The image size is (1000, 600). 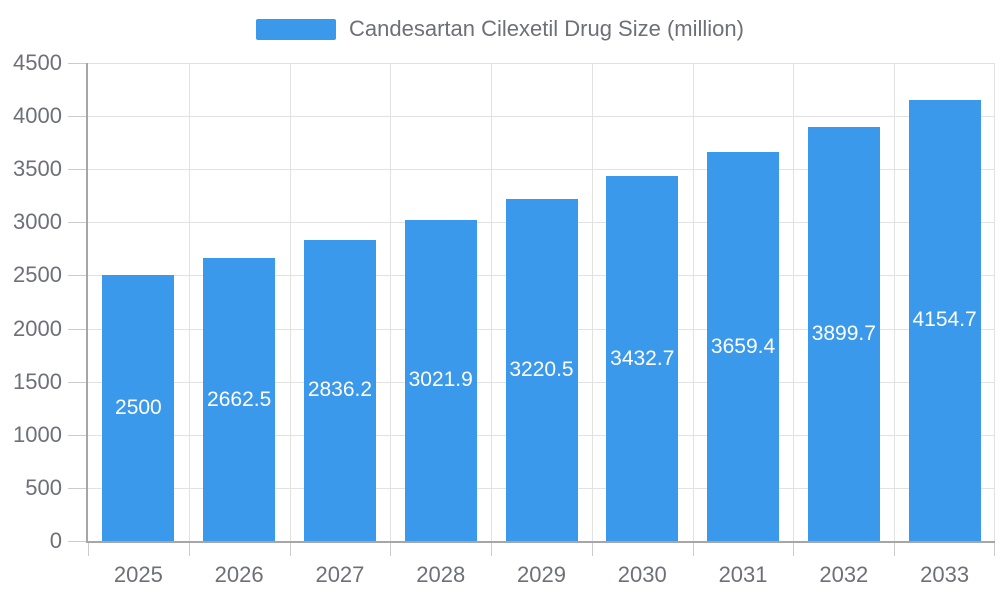 I want to click on bar-2025: 2500, so click(x=138, y=408).